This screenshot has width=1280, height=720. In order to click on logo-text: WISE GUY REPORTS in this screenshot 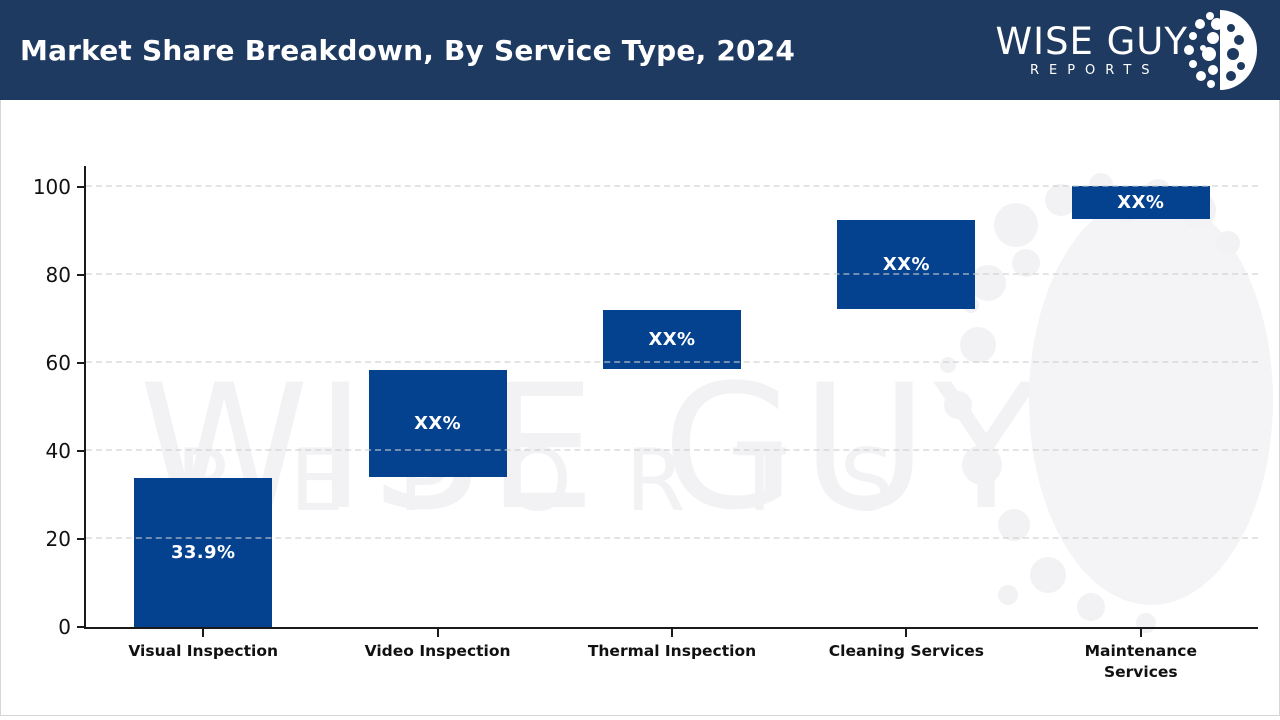, I will do `click(1092, 50)`.